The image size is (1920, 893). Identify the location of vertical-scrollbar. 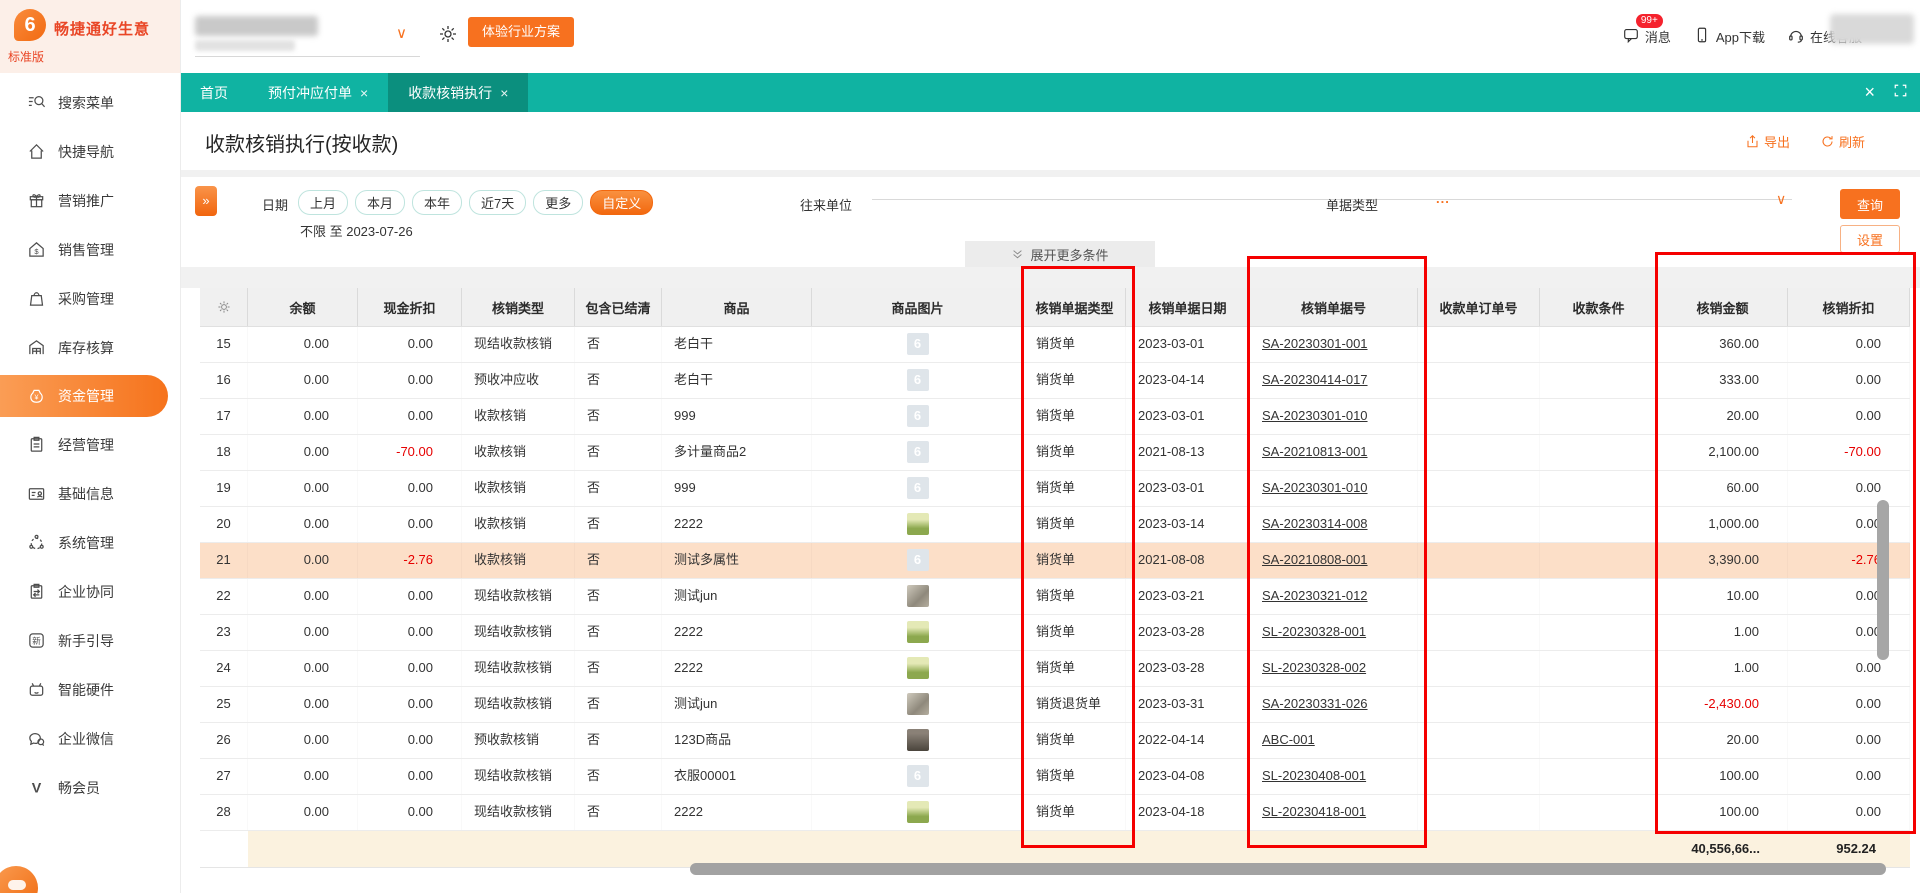
(1883, 580).